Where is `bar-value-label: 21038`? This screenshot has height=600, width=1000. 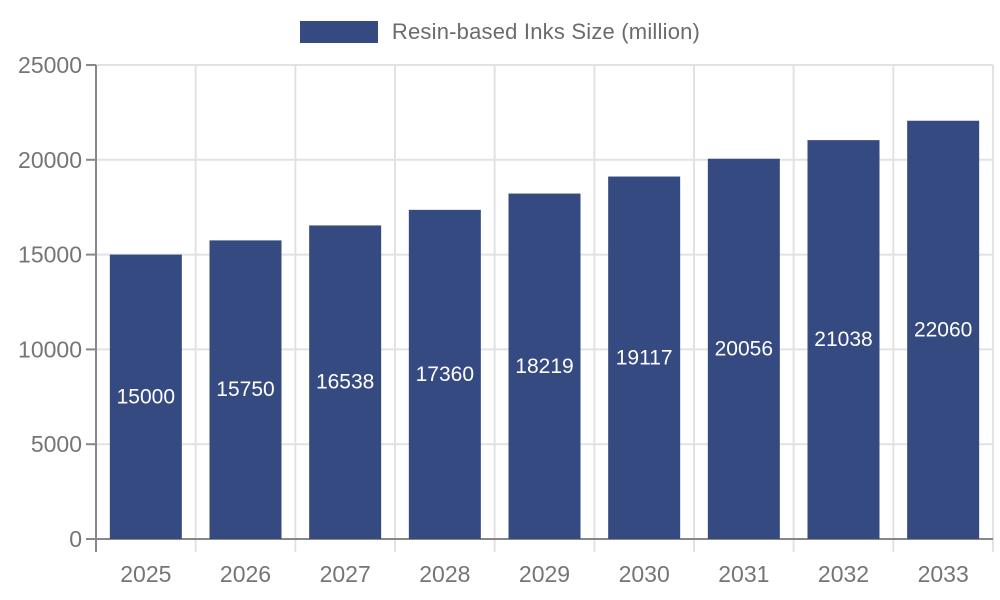 bar-value-label: 21038 is located at coordinates (843, 339).